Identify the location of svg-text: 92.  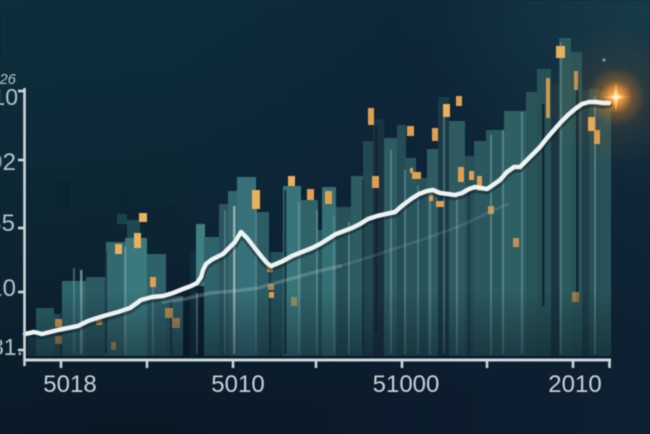
(8, 162).